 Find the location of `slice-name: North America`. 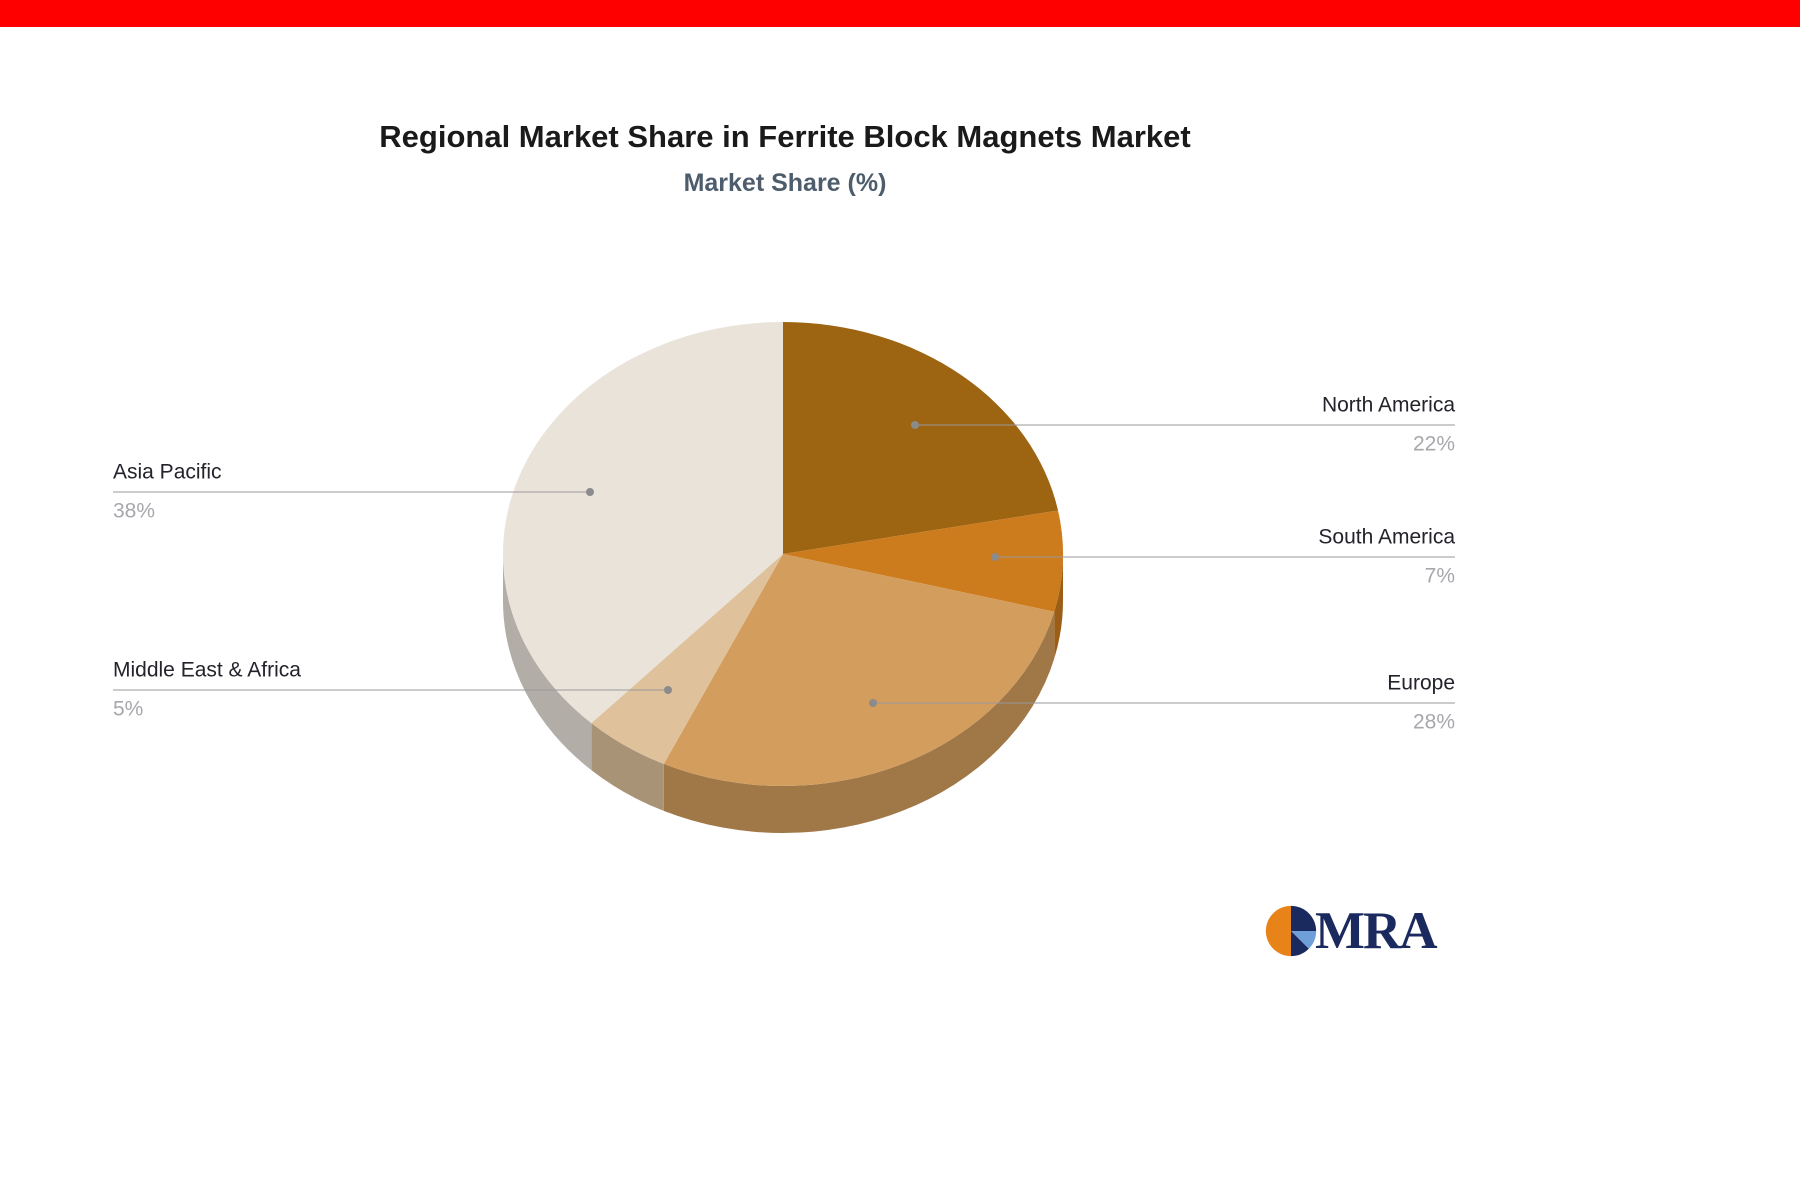

slice-name: North America is located at coordinates (1388, 405).